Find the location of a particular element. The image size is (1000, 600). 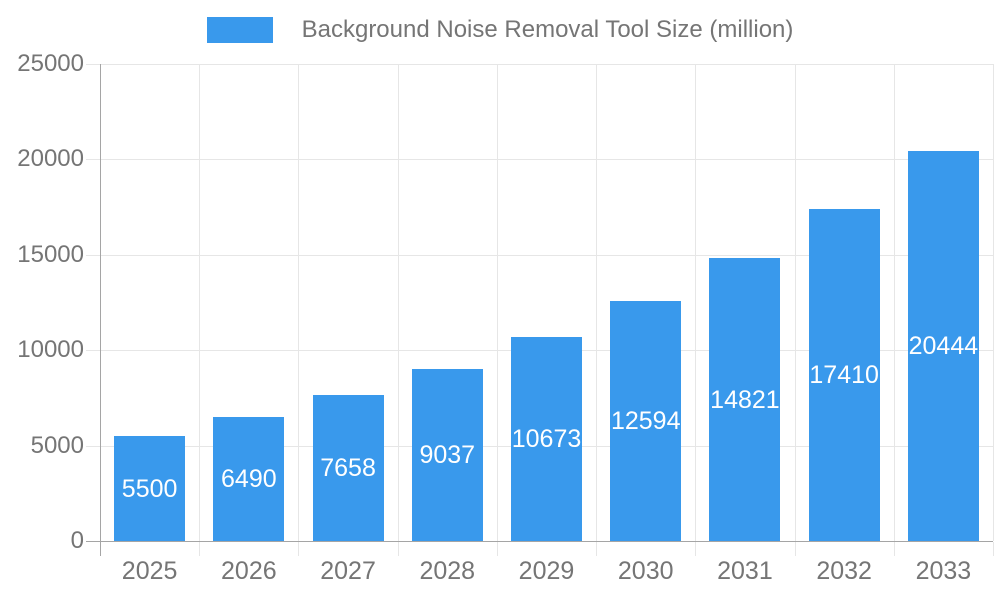

y-axis-line is located at coordinates (100, 310).